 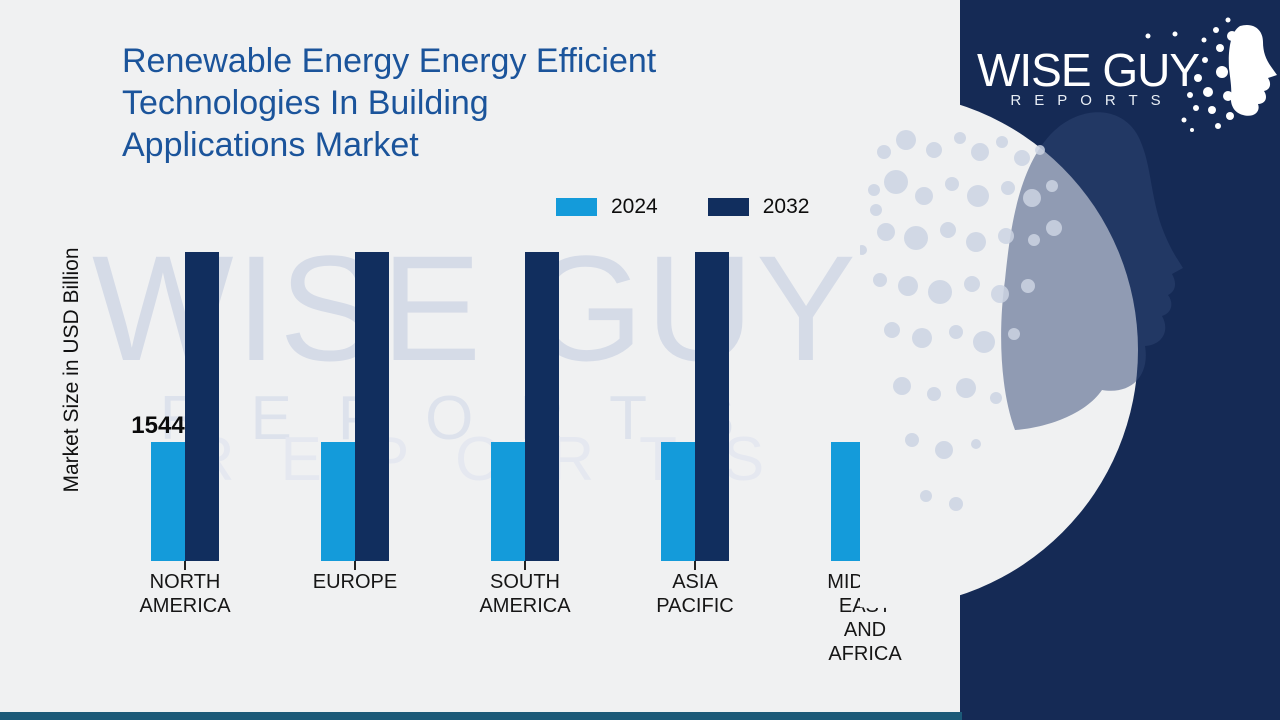 I want to click on dot-cloud-watermark, so click(x=961, y=320).